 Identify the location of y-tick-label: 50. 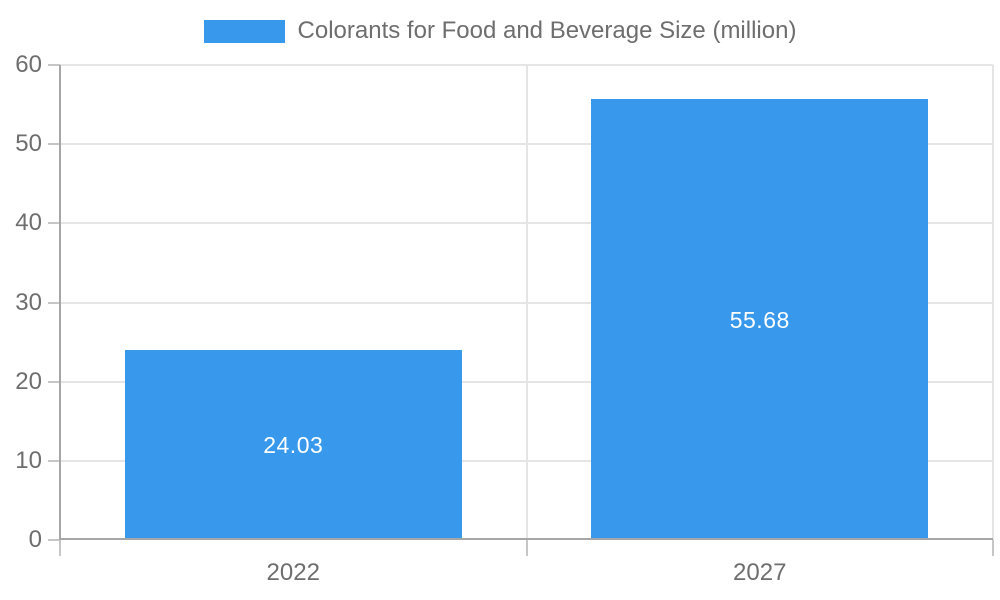
(28, 144).